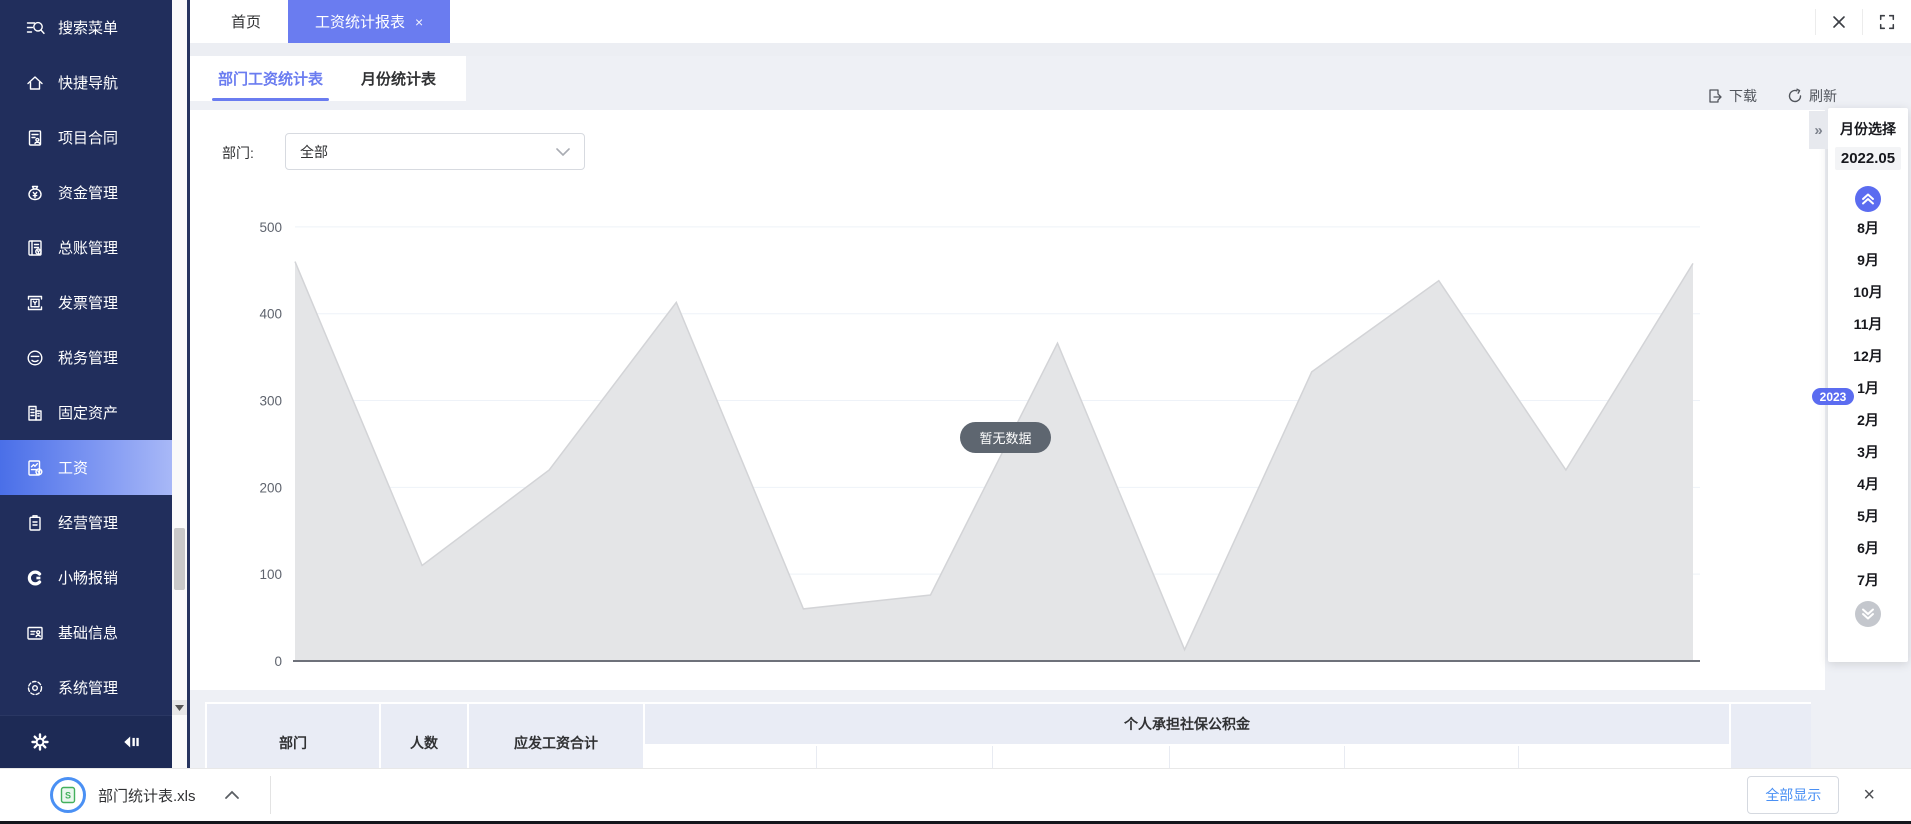 The image size is (1911, 824). What do you see at coordinates (232, 795) in the screenshot?
I see `chevron-up-icon` at bounding box center [232, 795].